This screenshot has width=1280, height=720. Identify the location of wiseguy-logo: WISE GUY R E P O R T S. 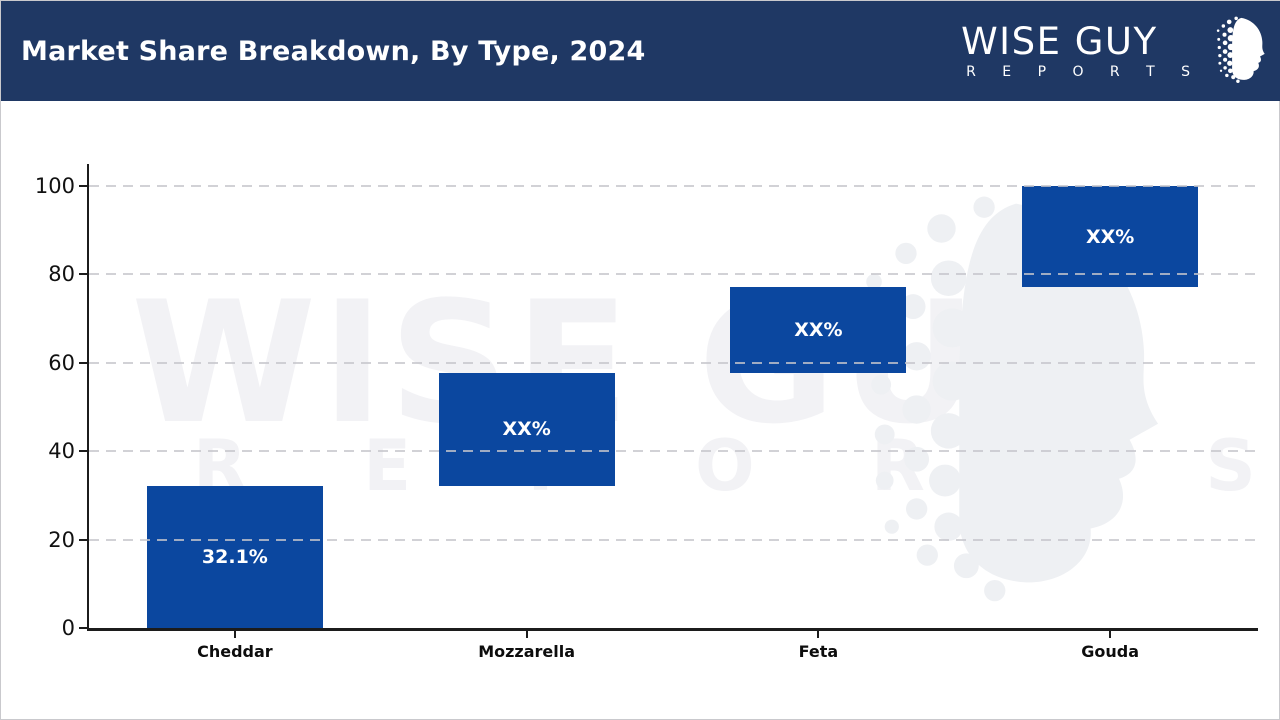
(1114, 51).